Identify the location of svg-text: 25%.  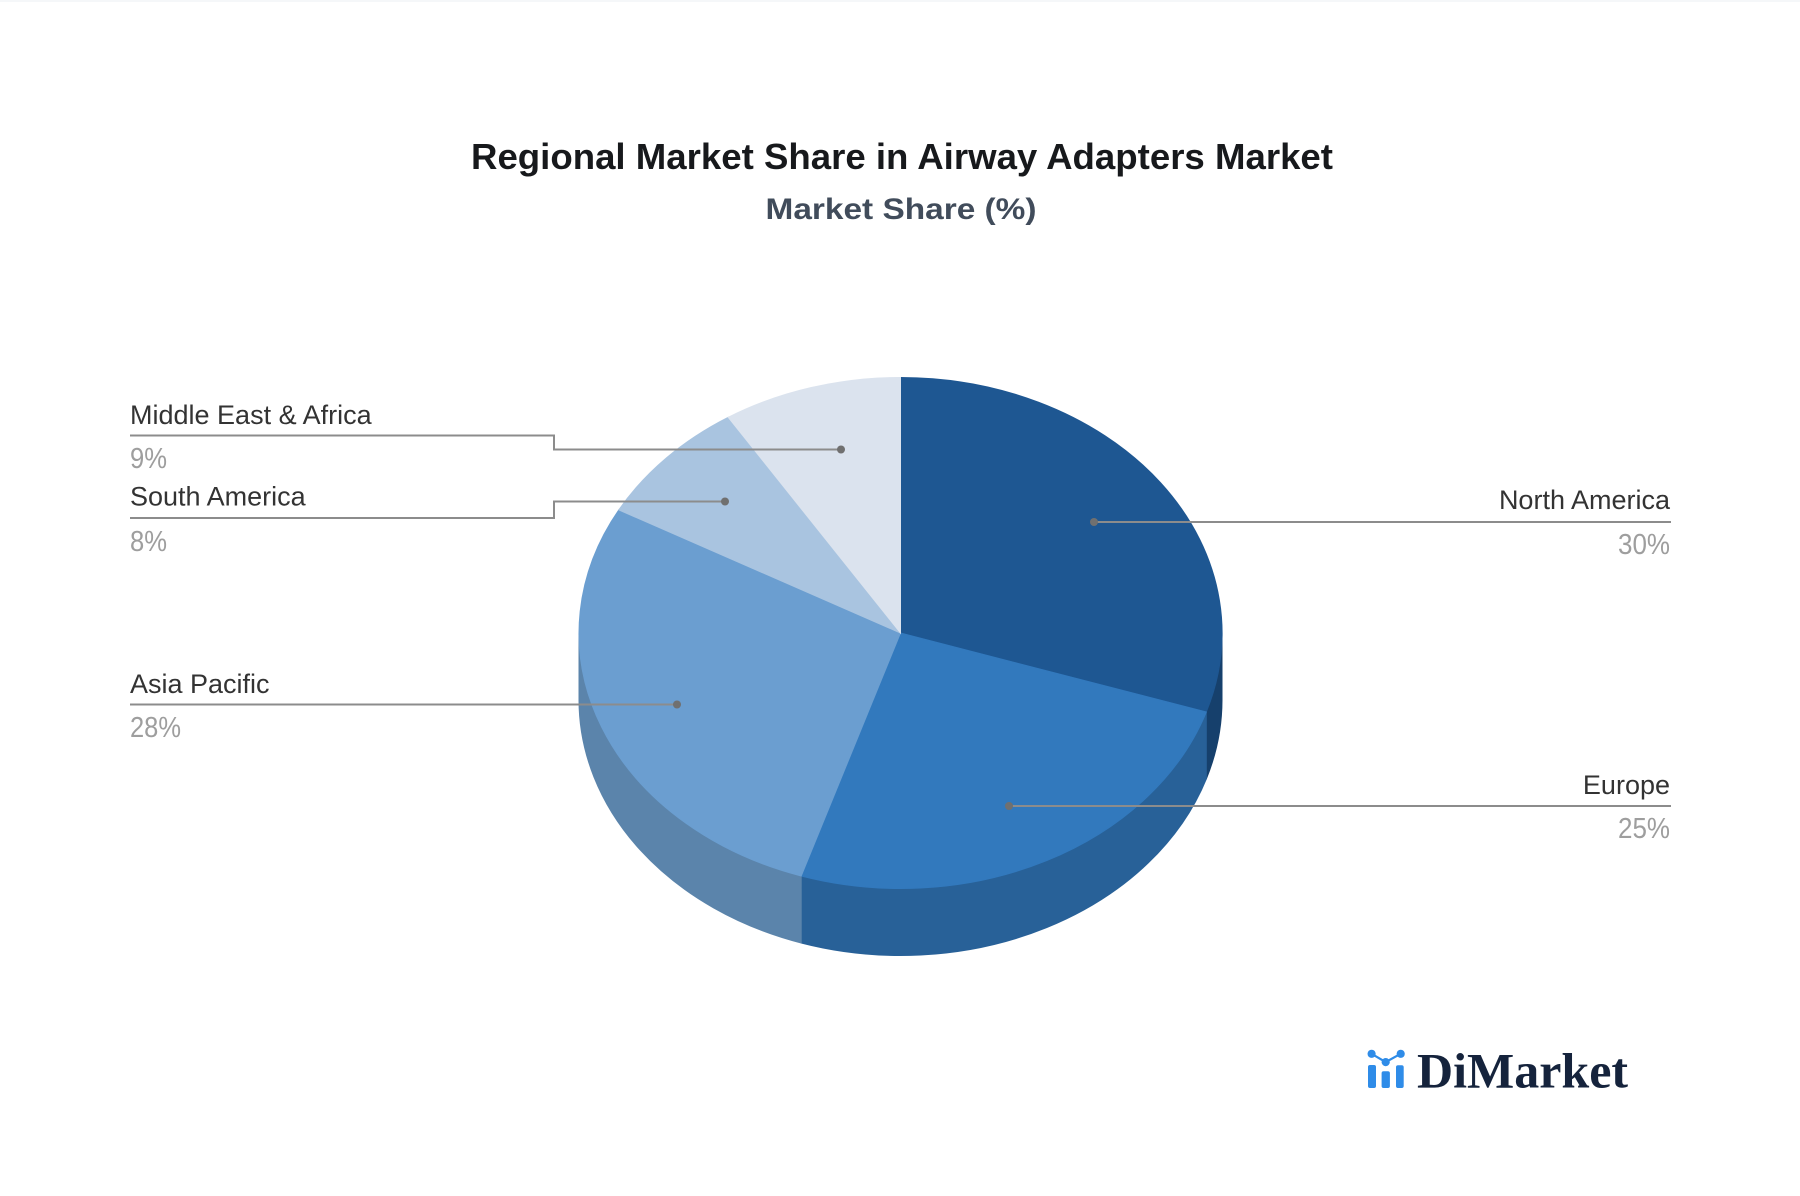
(1644, 829).